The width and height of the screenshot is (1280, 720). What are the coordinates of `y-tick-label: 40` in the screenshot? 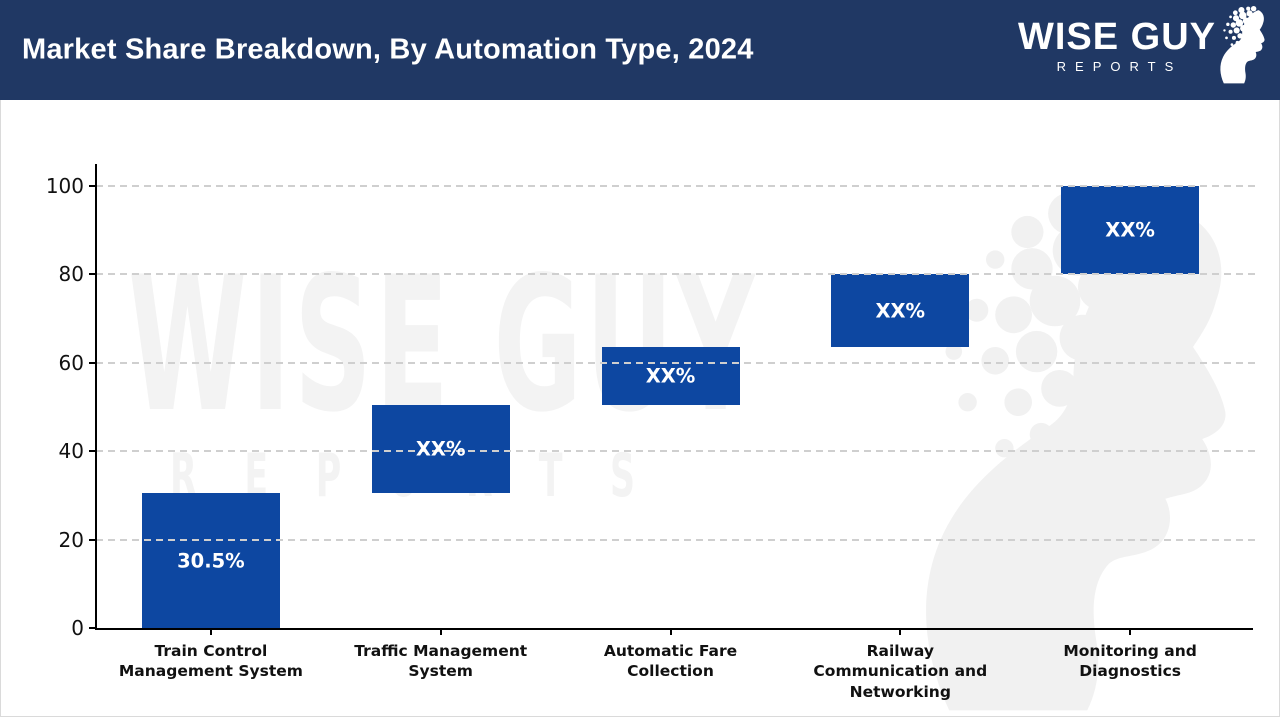 It's located at (71, 451).